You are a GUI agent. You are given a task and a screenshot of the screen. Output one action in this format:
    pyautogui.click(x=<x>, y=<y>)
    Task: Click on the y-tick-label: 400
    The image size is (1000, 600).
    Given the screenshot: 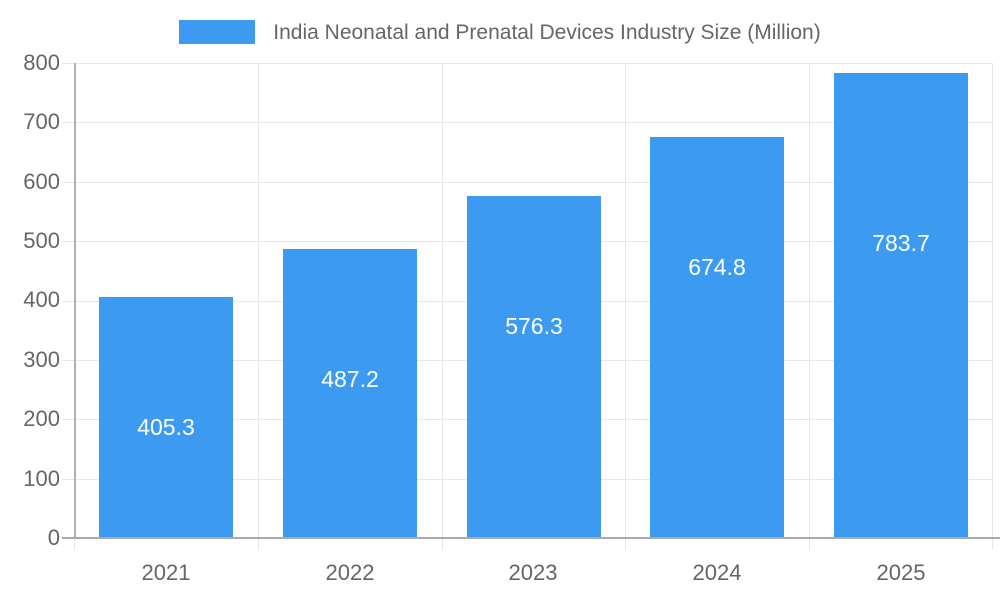 What is the action you would take?
    pyautogui.click(x=41, y=300)
    